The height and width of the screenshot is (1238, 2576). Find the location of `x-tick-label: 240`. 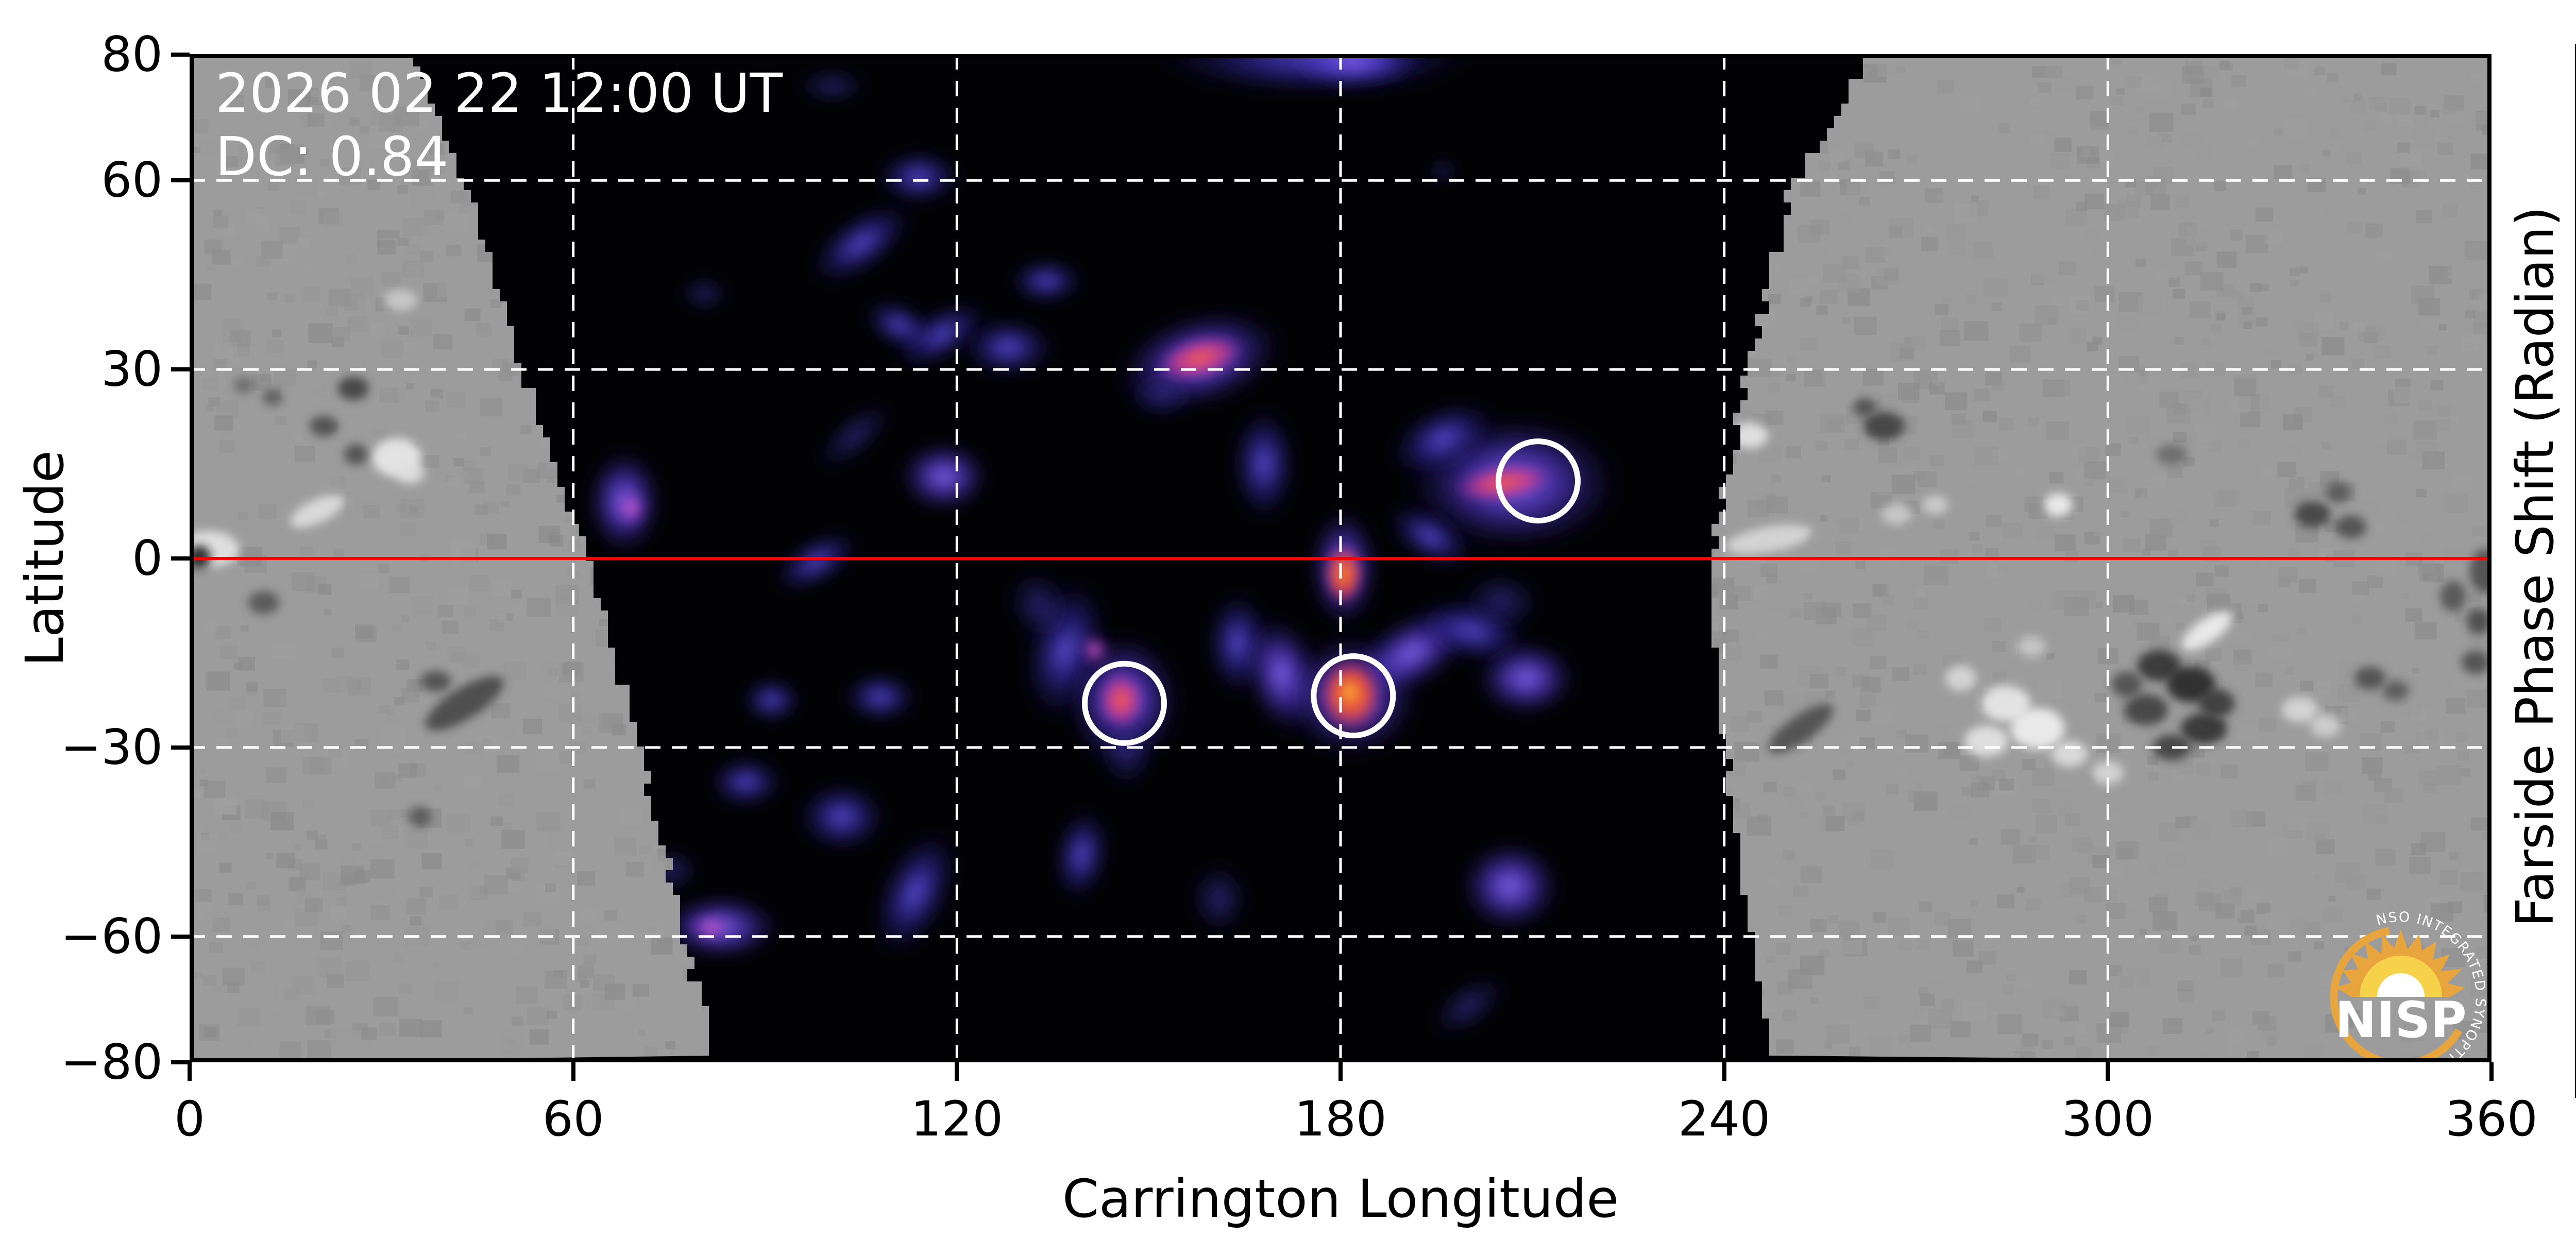

x-tick-label: 240 is located at coordinates (1724, 1119).